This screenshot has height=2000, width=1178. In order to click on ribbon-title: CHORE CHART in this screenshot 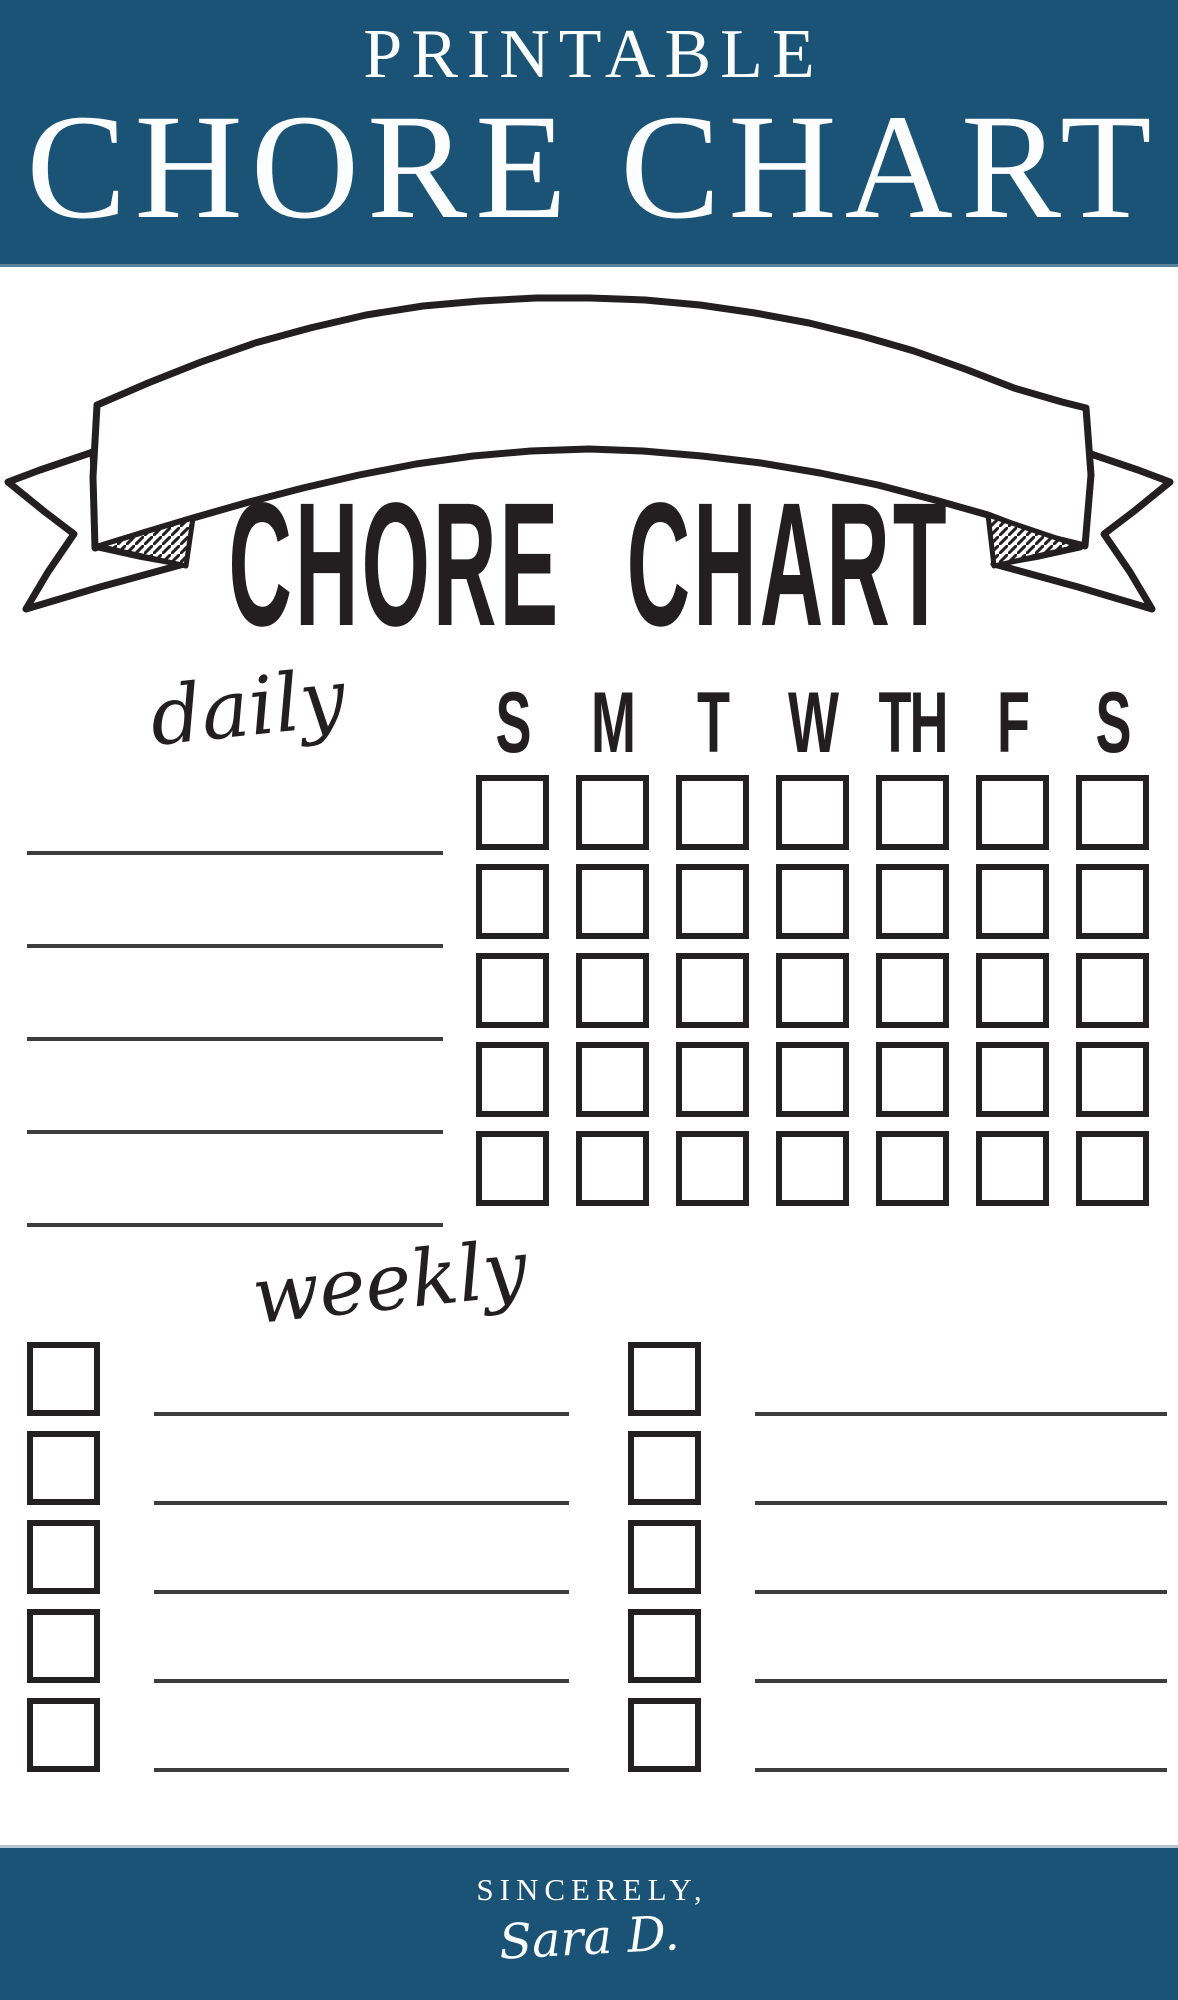, I will do `click(589, 564)`.